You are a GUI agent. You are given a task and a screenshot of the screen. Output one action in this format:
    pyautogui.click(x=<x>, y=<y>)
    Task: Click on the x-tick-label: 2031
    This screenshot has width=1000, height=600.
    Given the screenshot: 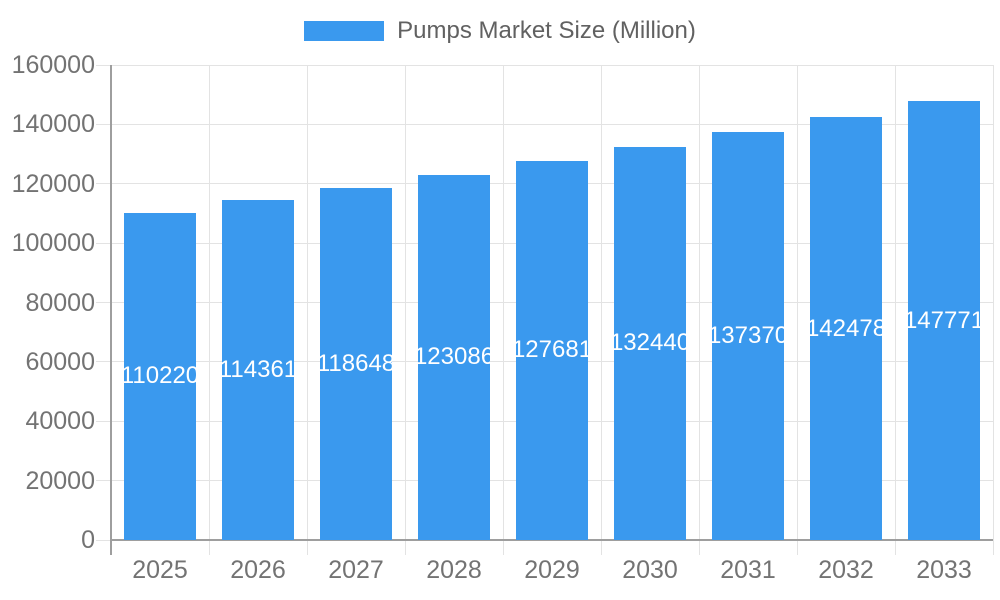 What is the action you would take?
    pyautogui.click(x=748, y=570)
    